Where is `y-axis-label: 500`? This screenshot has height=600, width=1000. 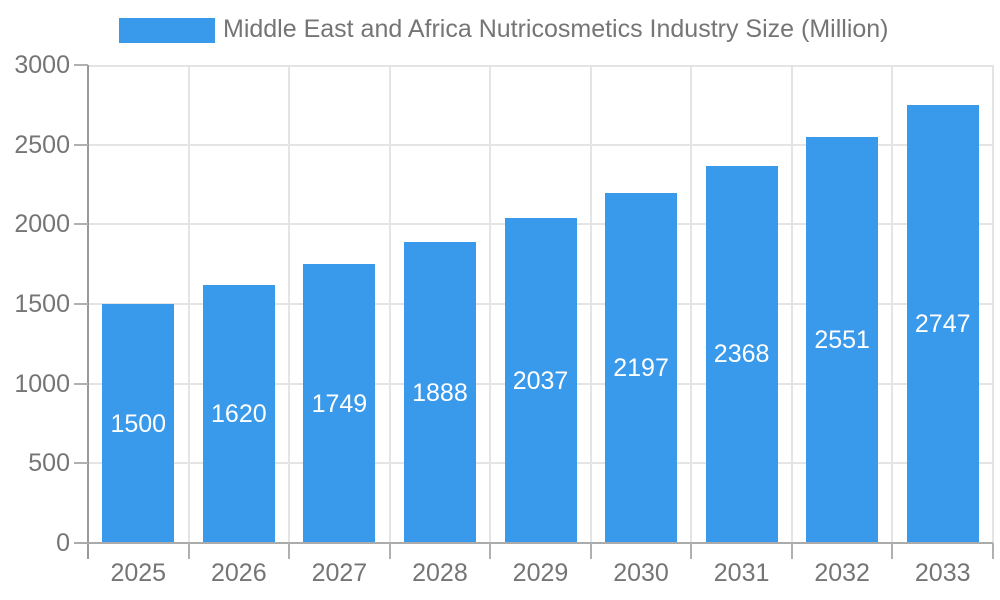
y-axis-label: 500 is located at coordinates (49, 463).